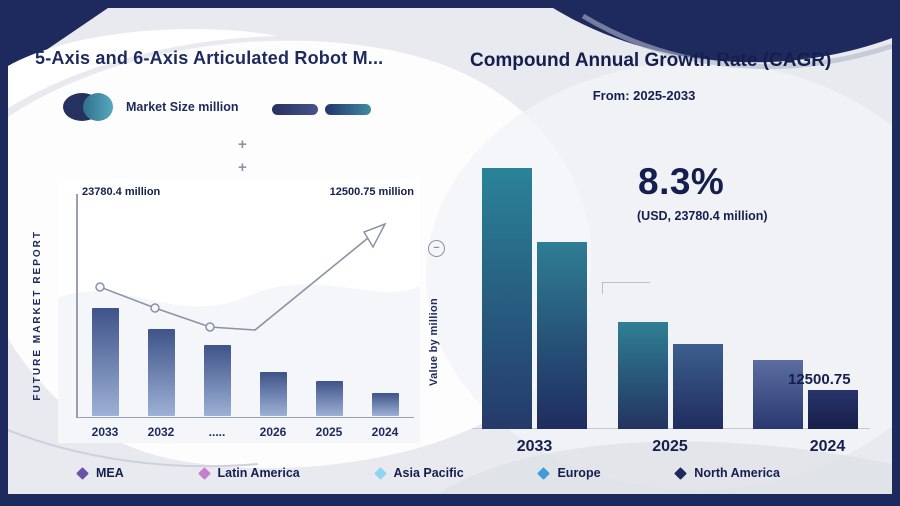  What do you see at coordinates (105, 432) in the screenshot?
I see `left-x-axis-label: 2033` at bounding box center [105, 432].